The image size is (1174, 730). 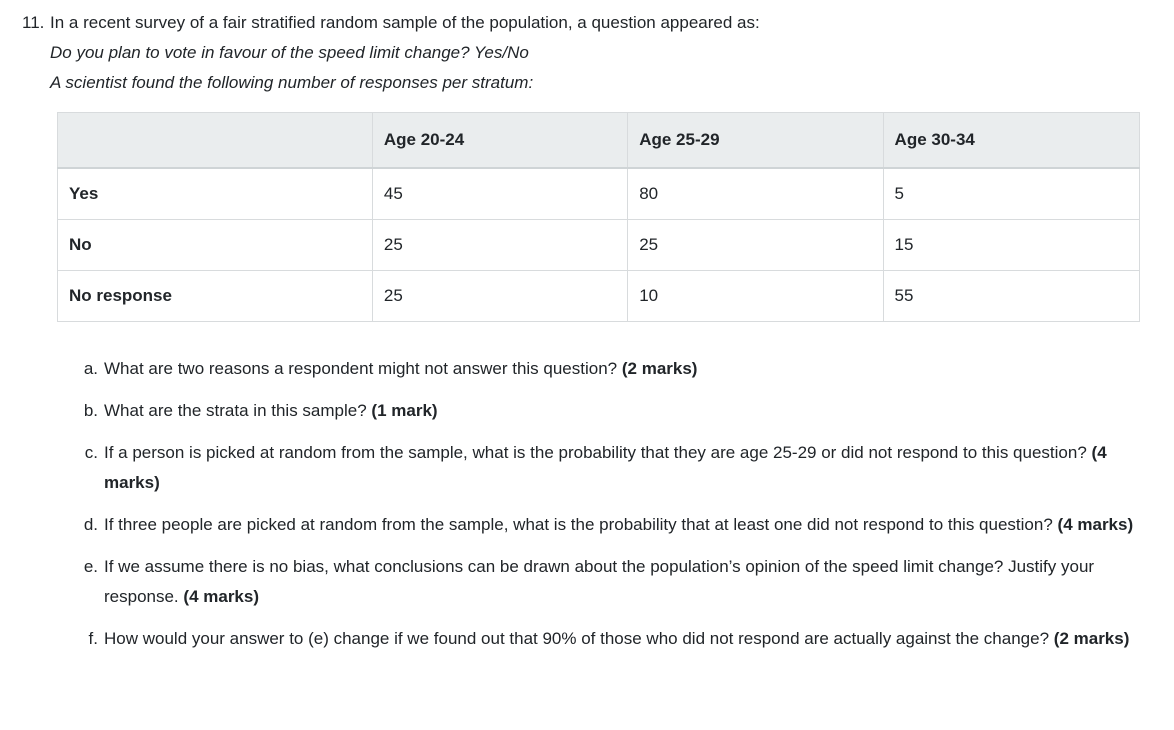 What do you see at coordinates (1011, 193) in the screenshot?
I see `table-cell: 5` at bounding box center [1011, 193].